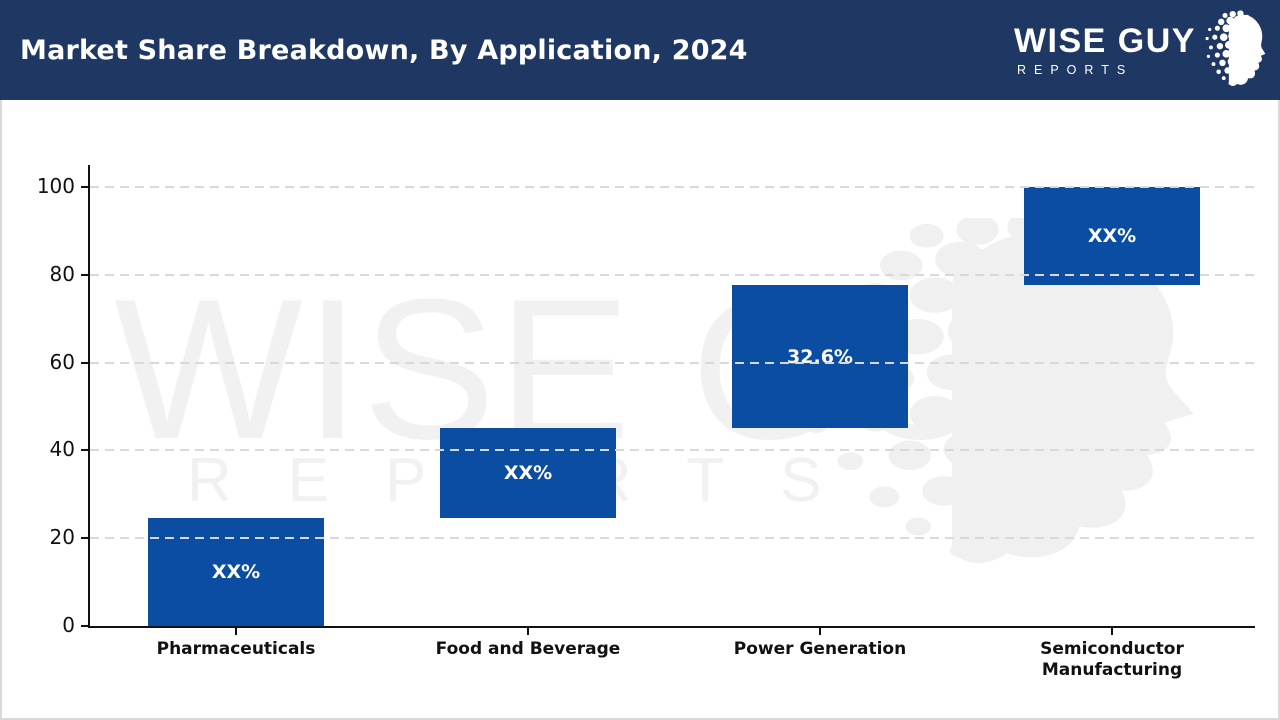 The image size is (1280, 720). I want to click on x-category-label: Pharmaceuticals, so click(236, 649).